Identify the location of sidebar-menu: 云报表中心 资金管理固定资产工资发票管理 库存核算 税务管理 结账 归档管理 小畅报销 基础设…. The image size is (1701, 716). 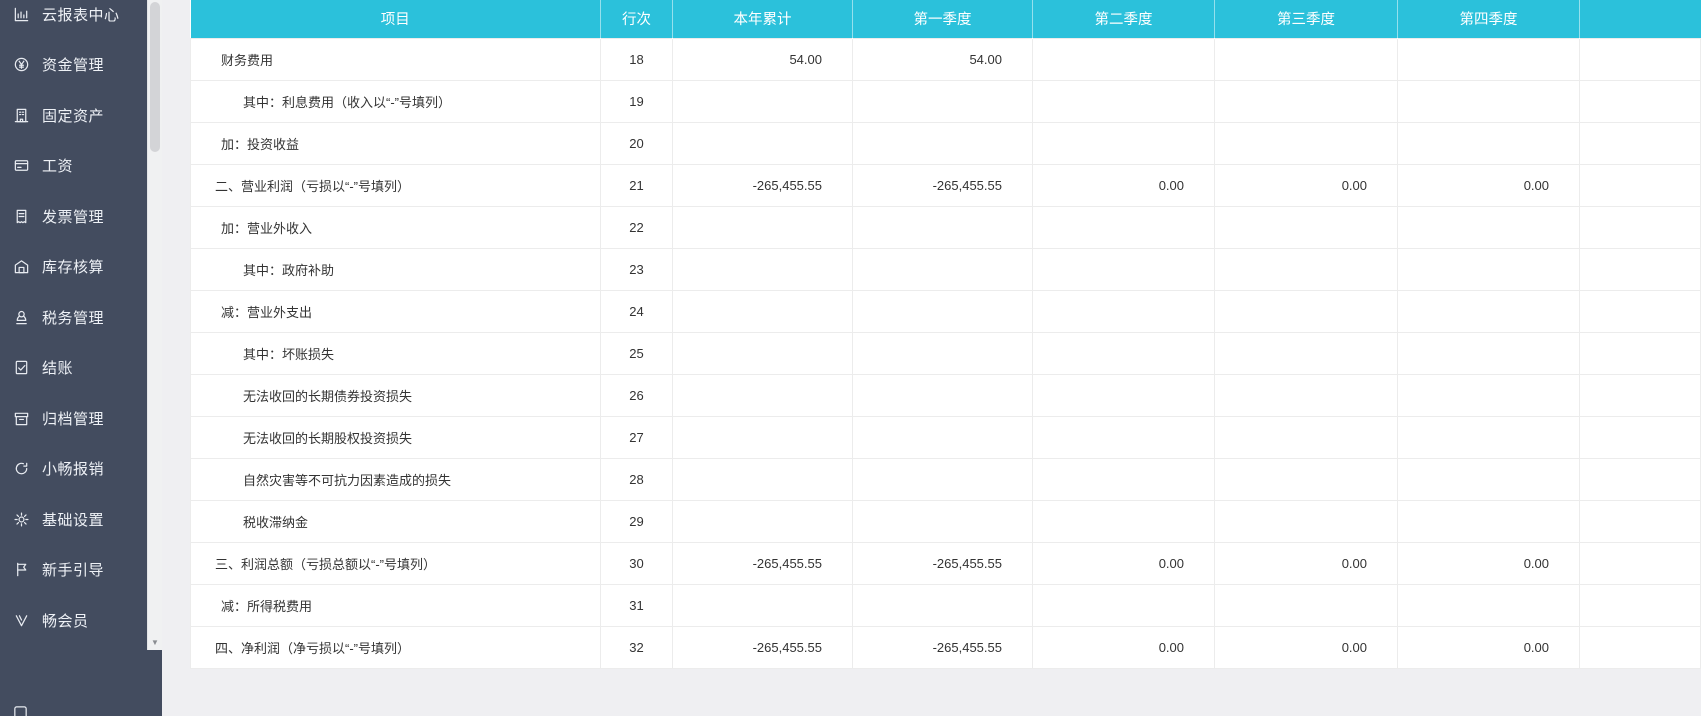
(81, 323).